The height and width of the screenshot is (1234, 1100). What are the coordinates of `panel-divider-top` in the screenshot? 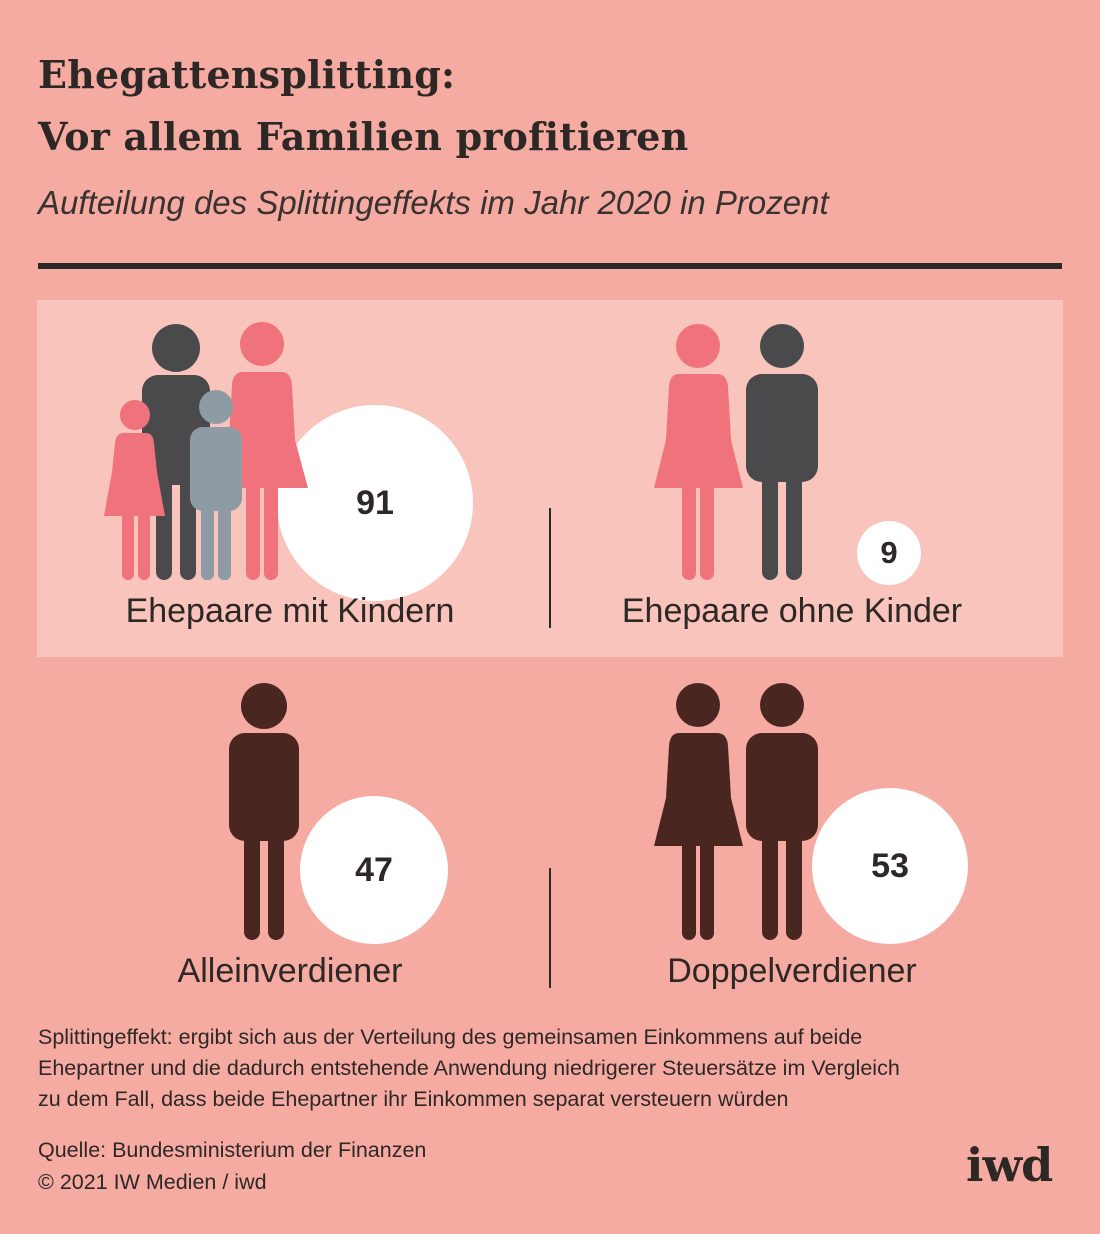 It's located at (550, 568).